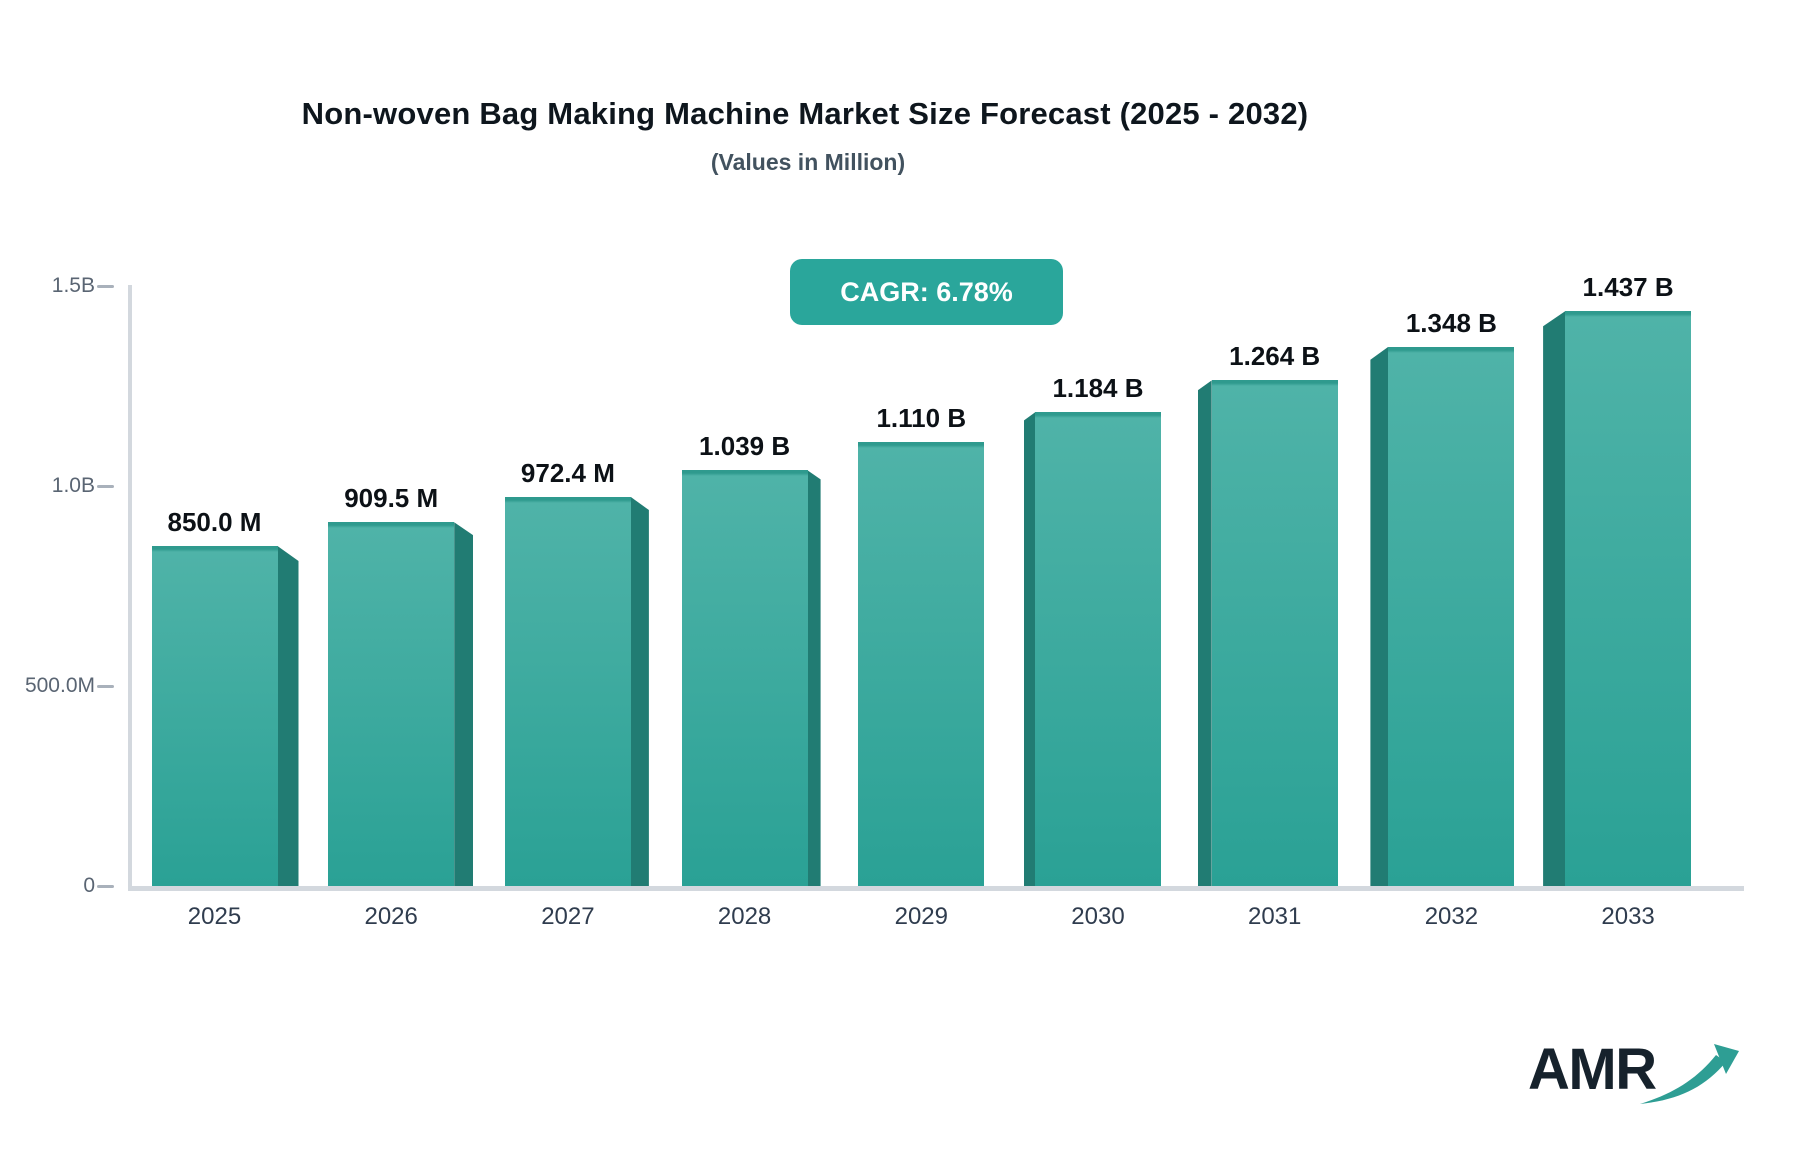  What do you see at coordinates (1451, 916) in the screenshot?
I see `x-axis-label-2032: 2032` at bounding box center [1451, 916].